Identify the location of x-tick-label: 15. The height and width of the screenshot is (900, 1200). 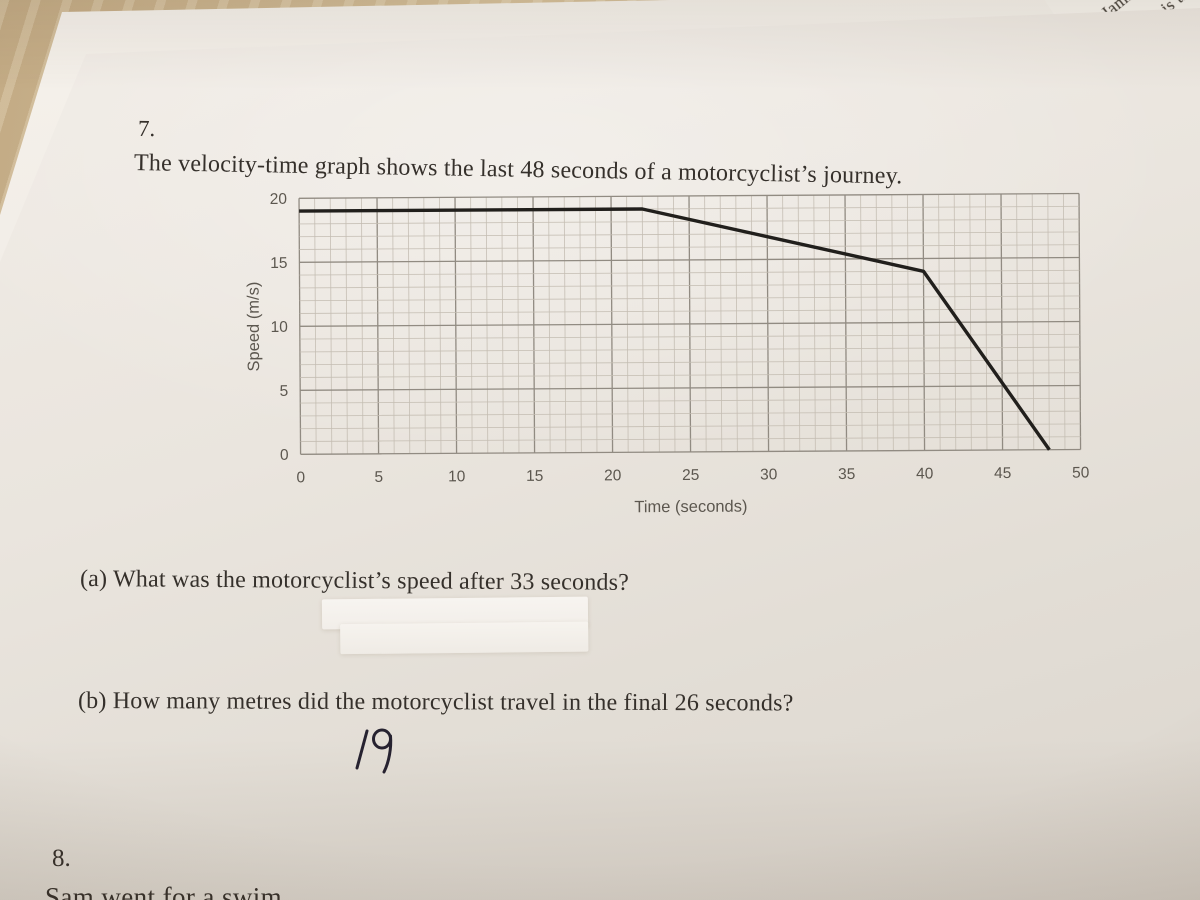
(534, 476).